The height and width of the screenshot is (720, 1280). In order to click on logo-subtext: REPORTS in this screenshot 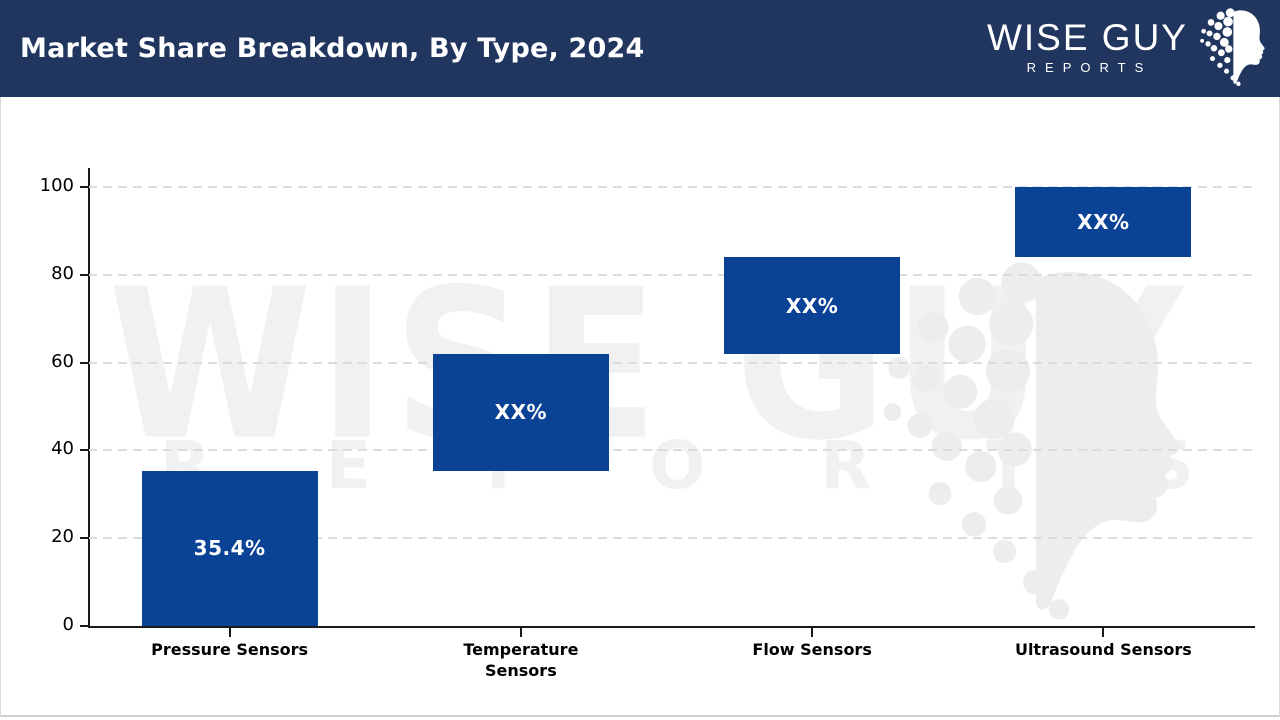, I will do `click(1089, 67)`.